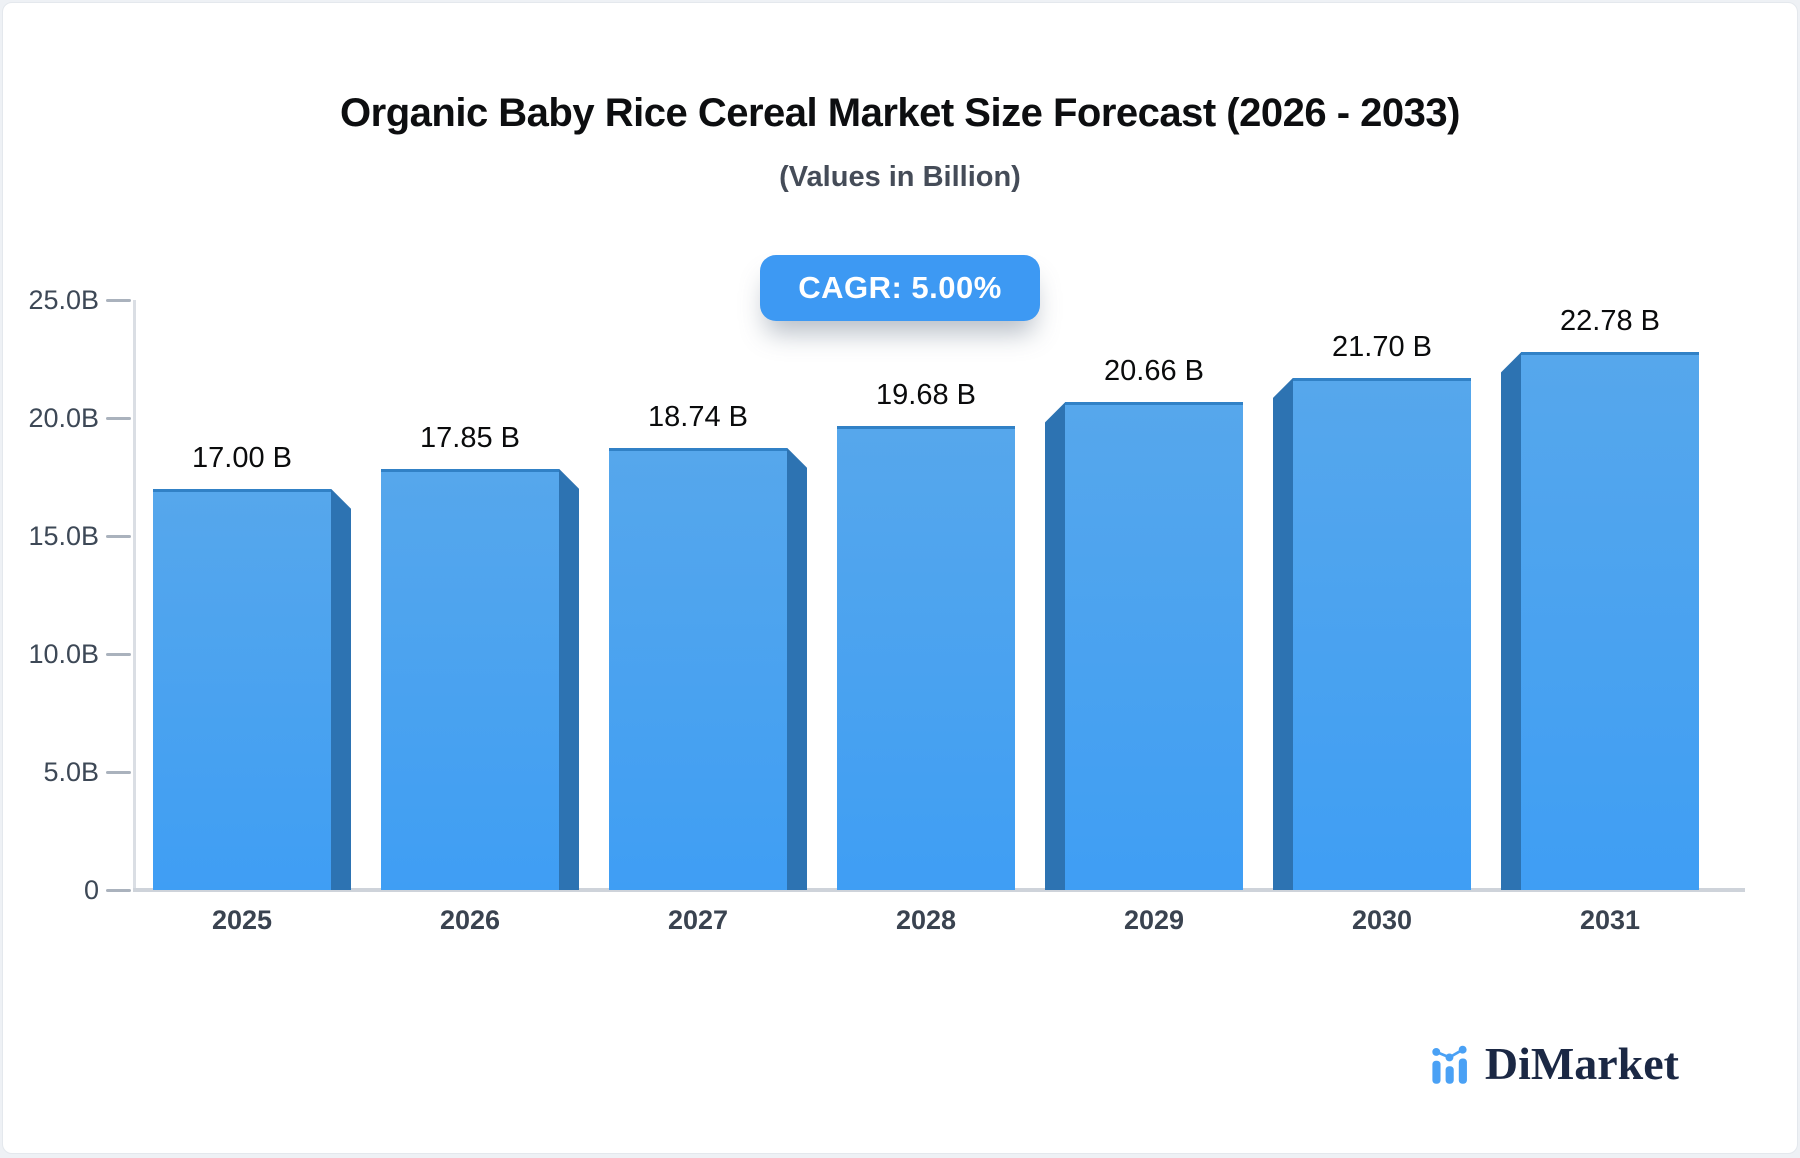  What do you see at coordinates (926, 920) in the screenshot?
I see `x-tick-label-2028: 2028` at bounding box center [926, 920].